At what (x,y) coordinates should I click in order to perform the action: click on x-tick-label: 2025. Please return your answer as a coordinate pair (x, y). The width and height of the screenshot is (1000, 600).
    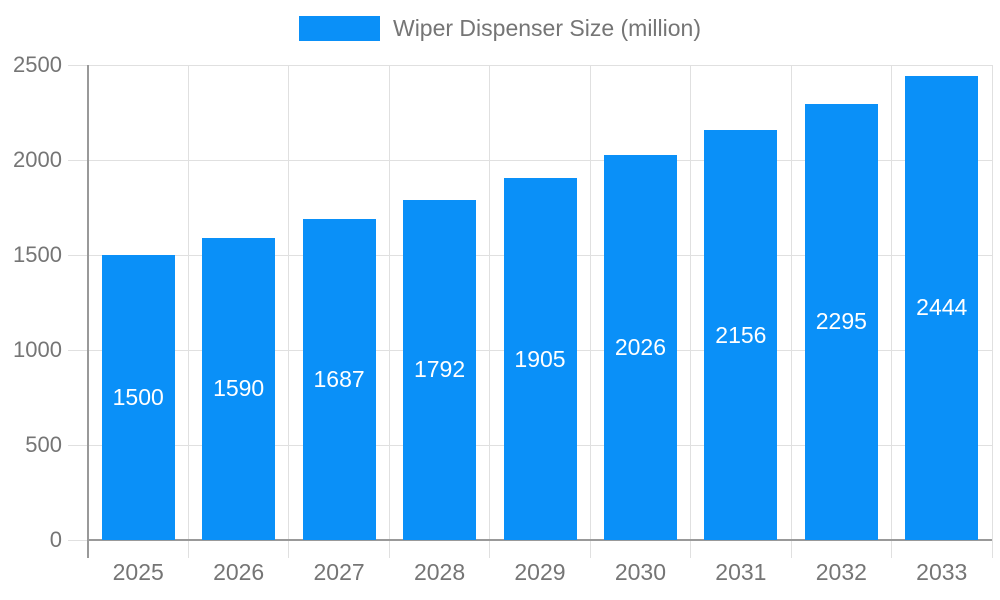
    Looking at the image, I should click on (138, 572).